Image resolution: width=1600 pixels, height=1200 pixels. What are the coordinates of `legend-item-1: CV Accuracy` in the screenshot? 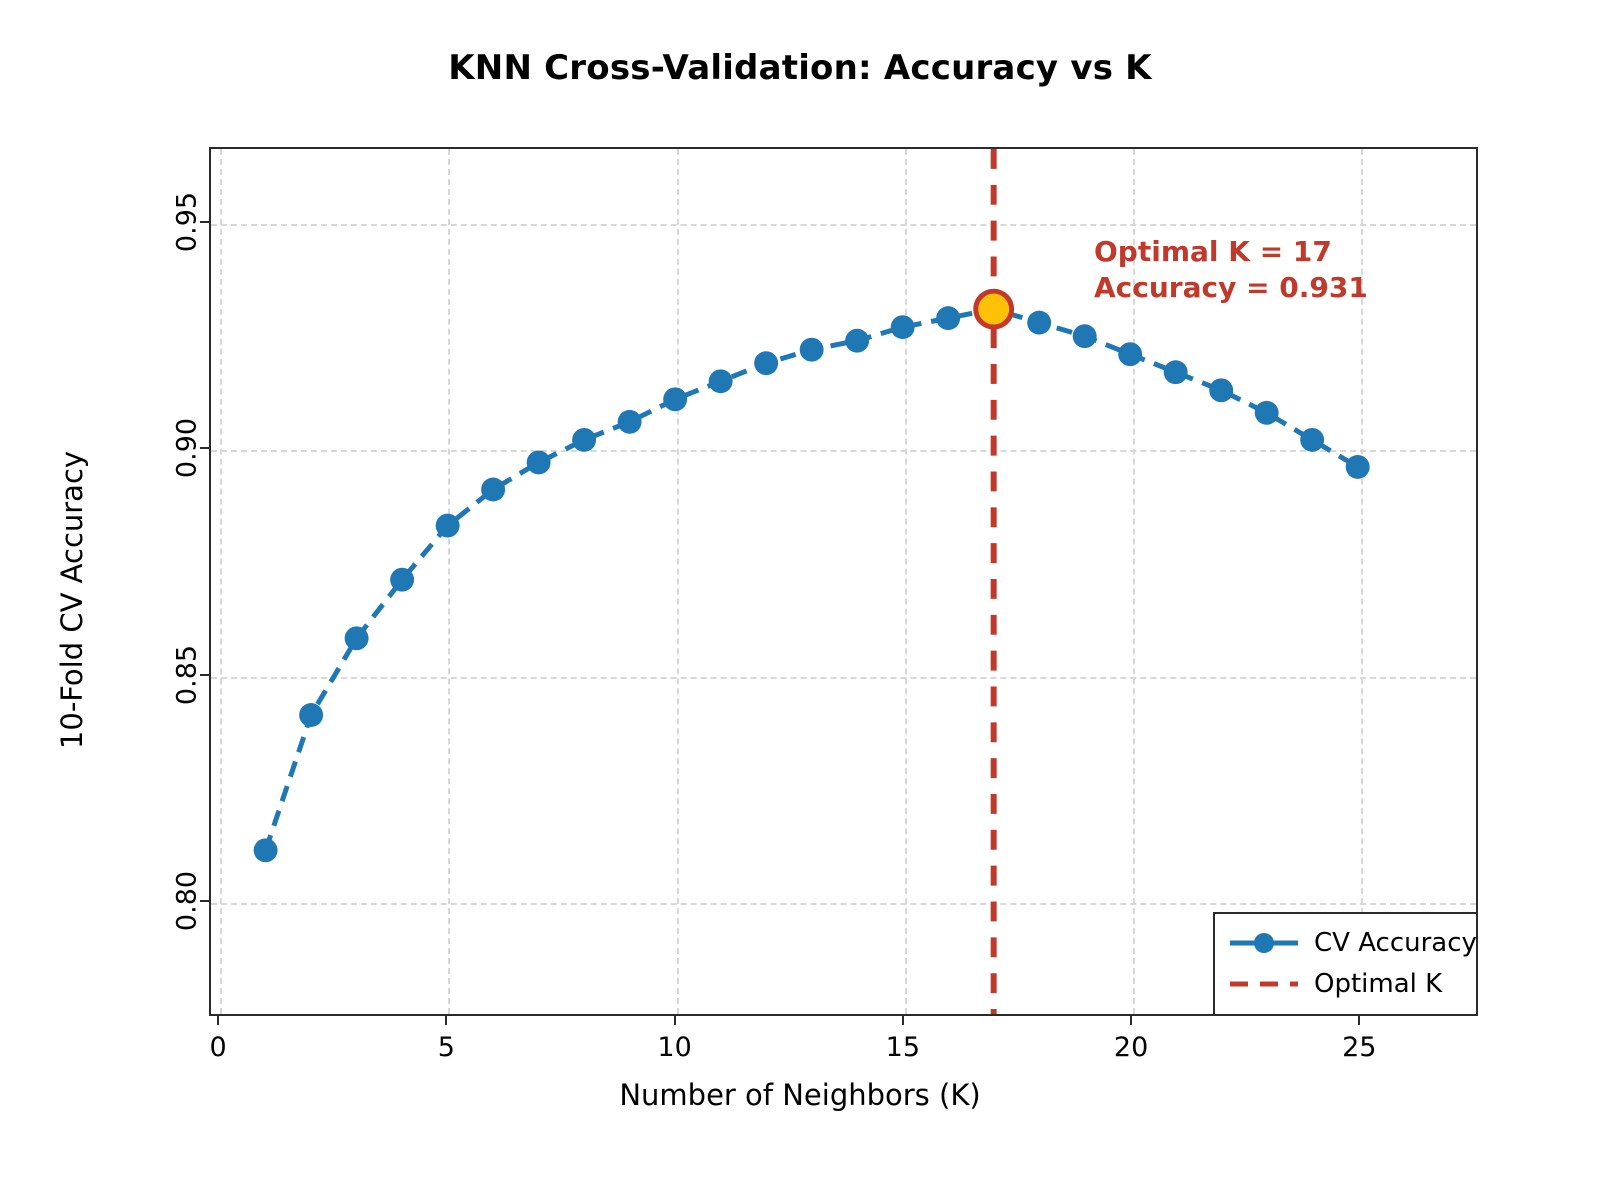 It's located at (1346, 942).